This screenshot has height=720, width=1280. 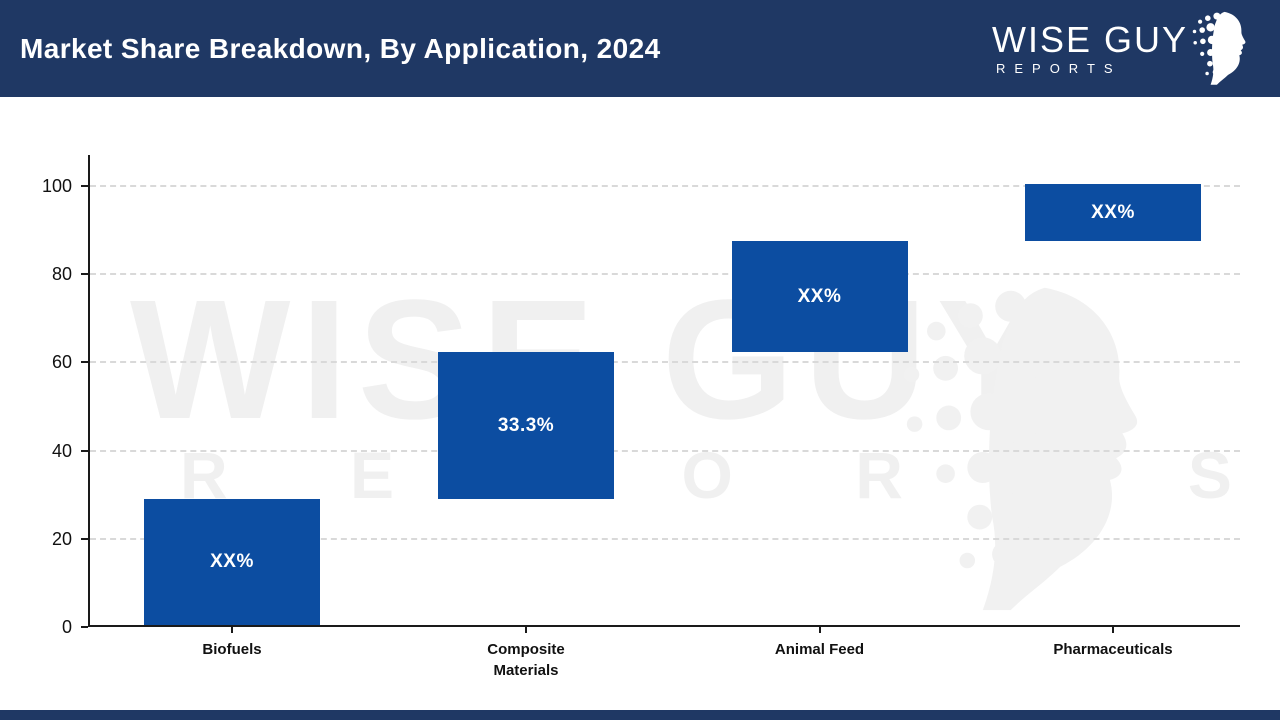 I want to click on brand-logo-text: WISE GUY REPORTS, so click(x=1089, y=47).